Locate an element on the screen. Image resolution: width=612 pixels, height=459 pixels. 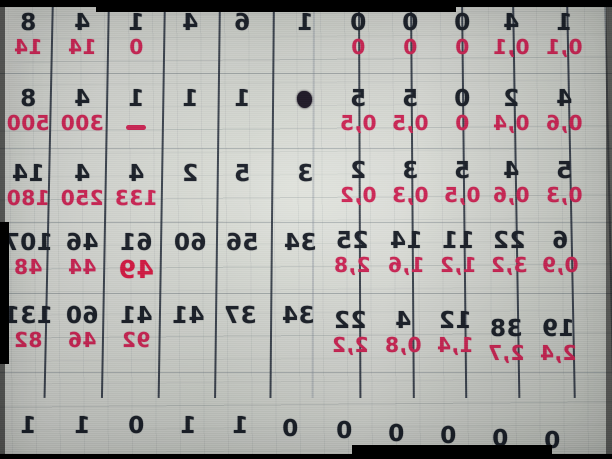
table-cell: 3 is located at coordinates (305, 174).